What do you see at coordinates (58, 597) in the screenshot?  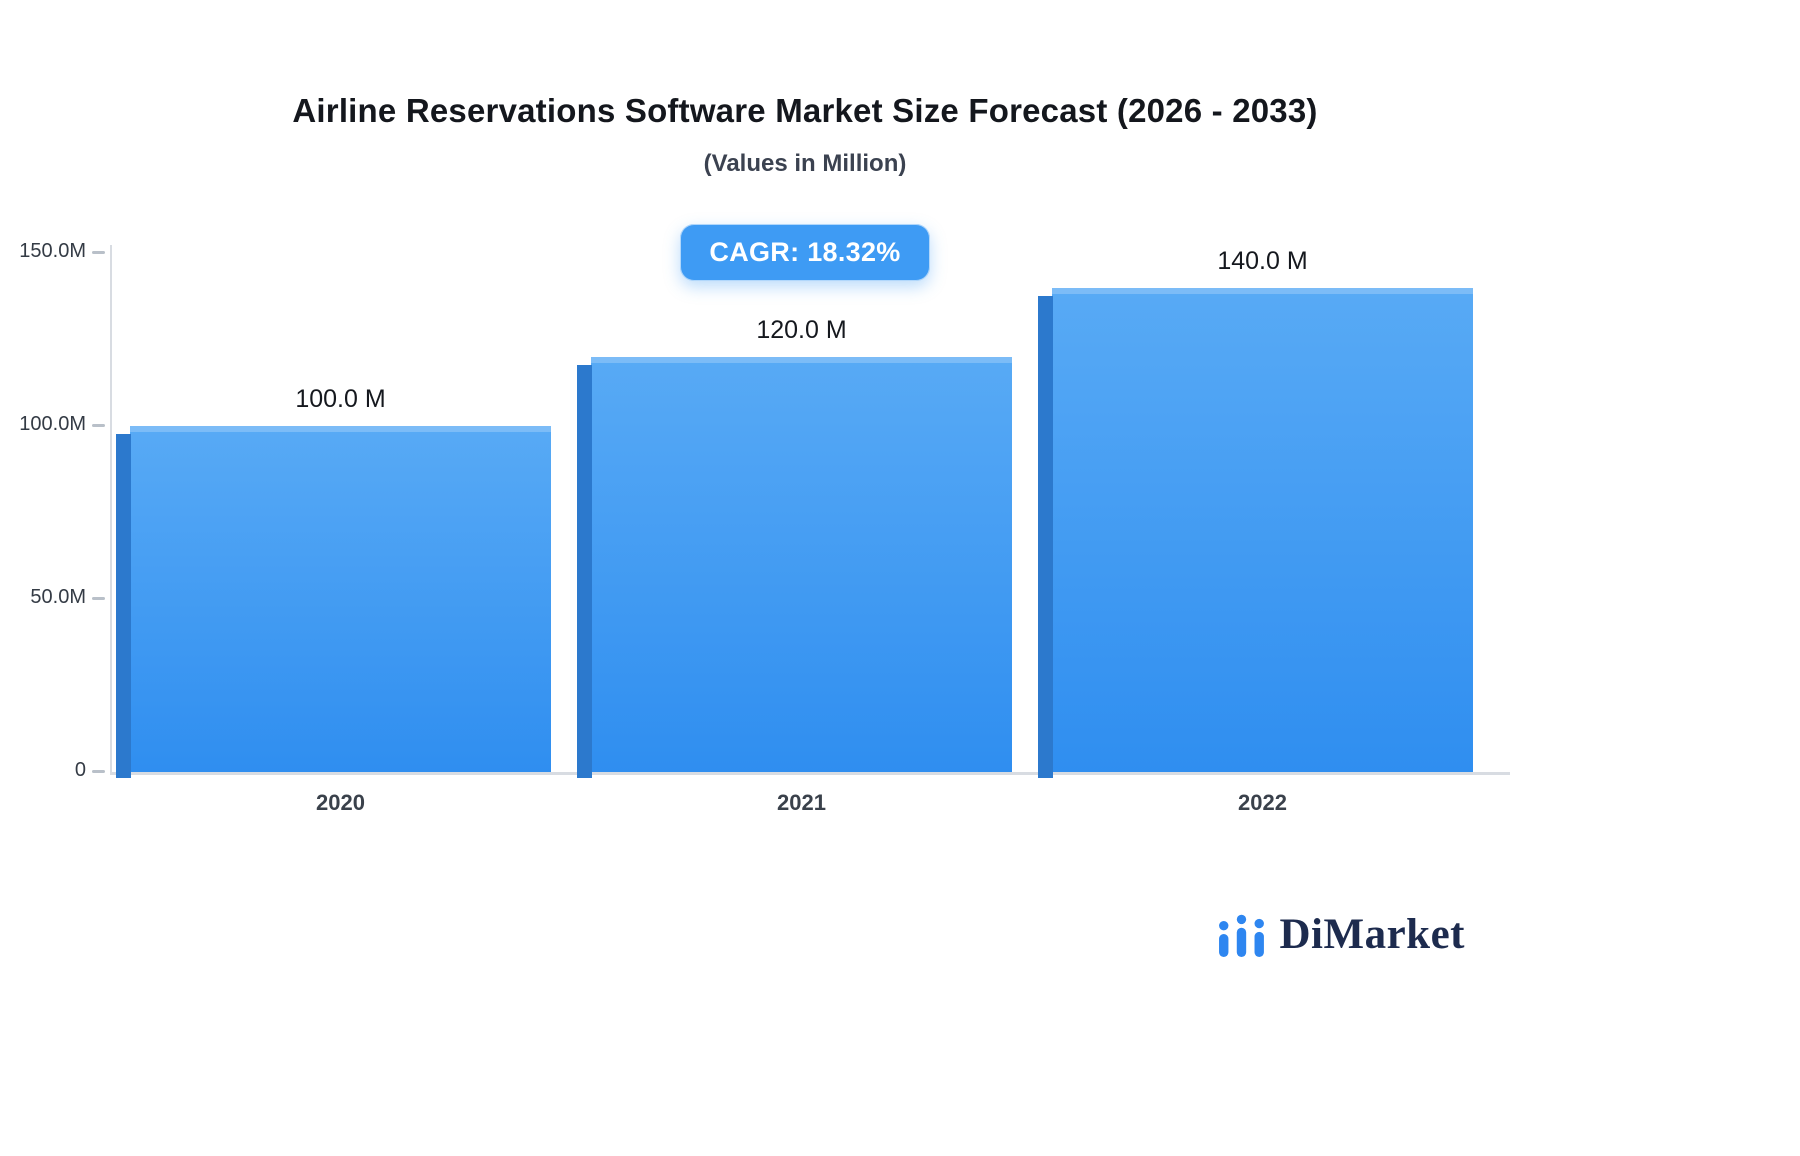 I see `y-axis-tick-label: 50.0M` at bounding box center [58, 597].